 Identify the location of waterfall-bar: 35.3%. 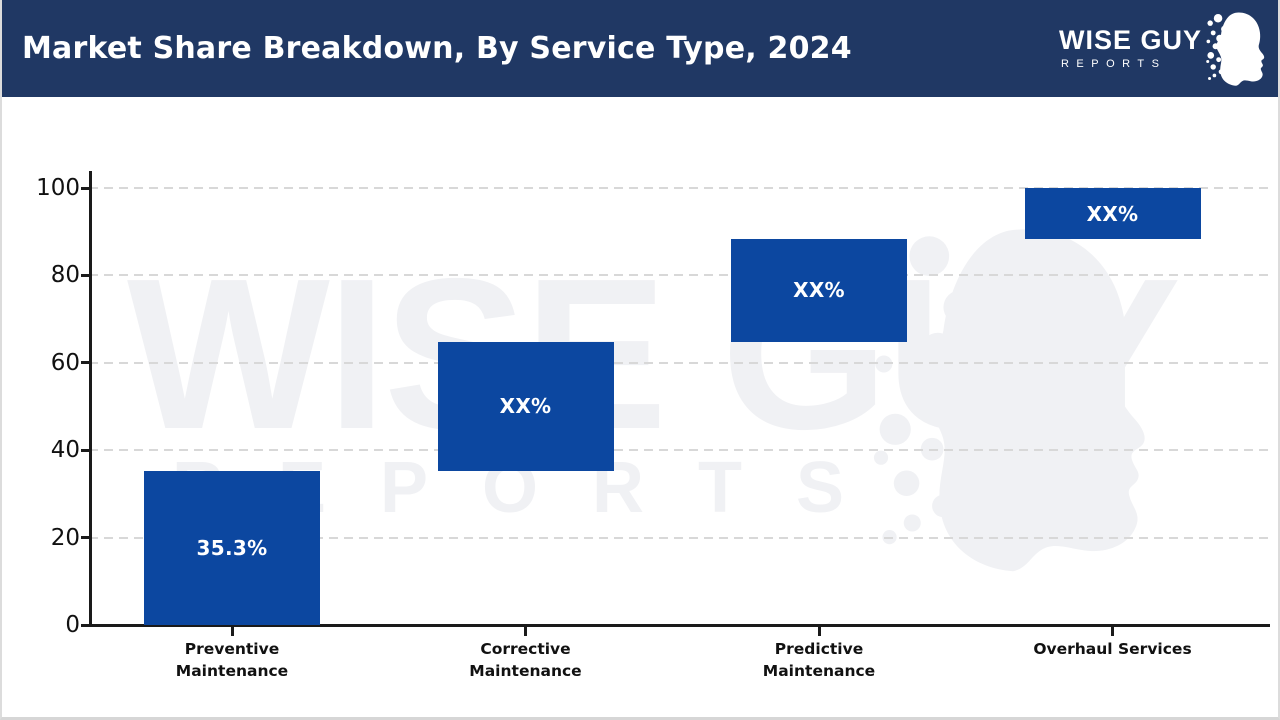
(232, 547).